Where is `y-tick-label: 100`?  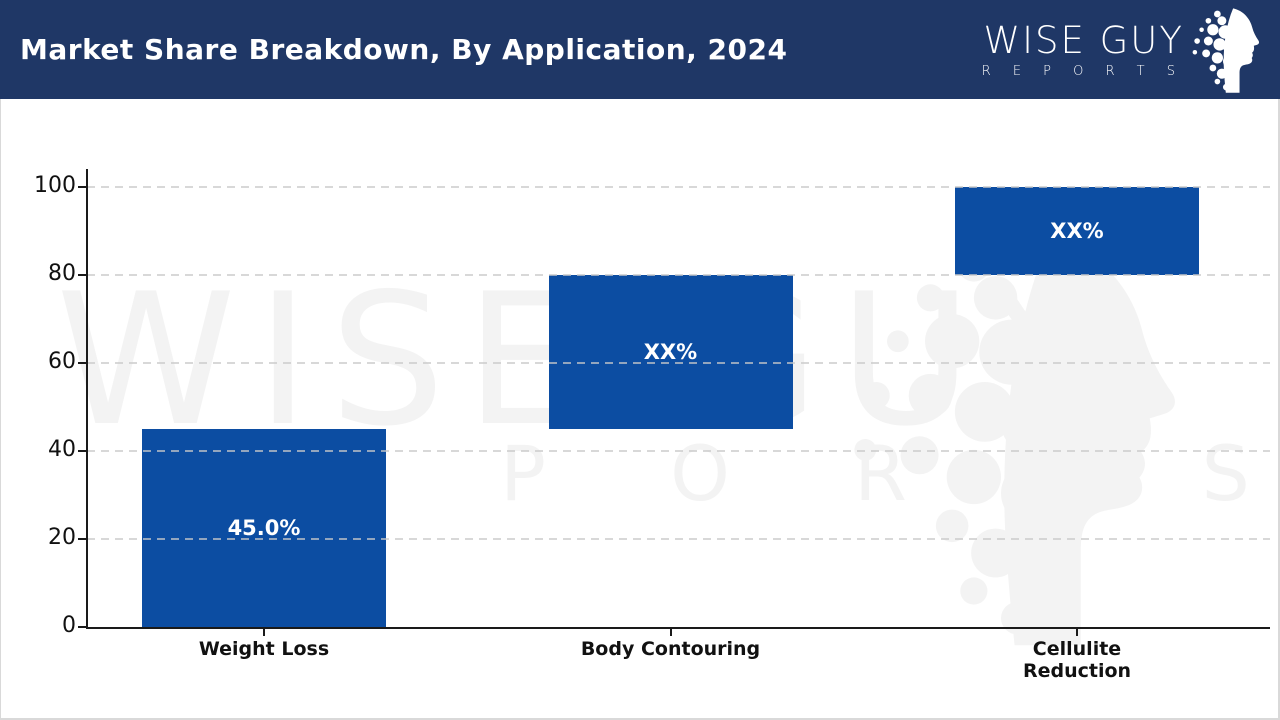
y-tick-label: 100 is located at coordinates (55, 185).